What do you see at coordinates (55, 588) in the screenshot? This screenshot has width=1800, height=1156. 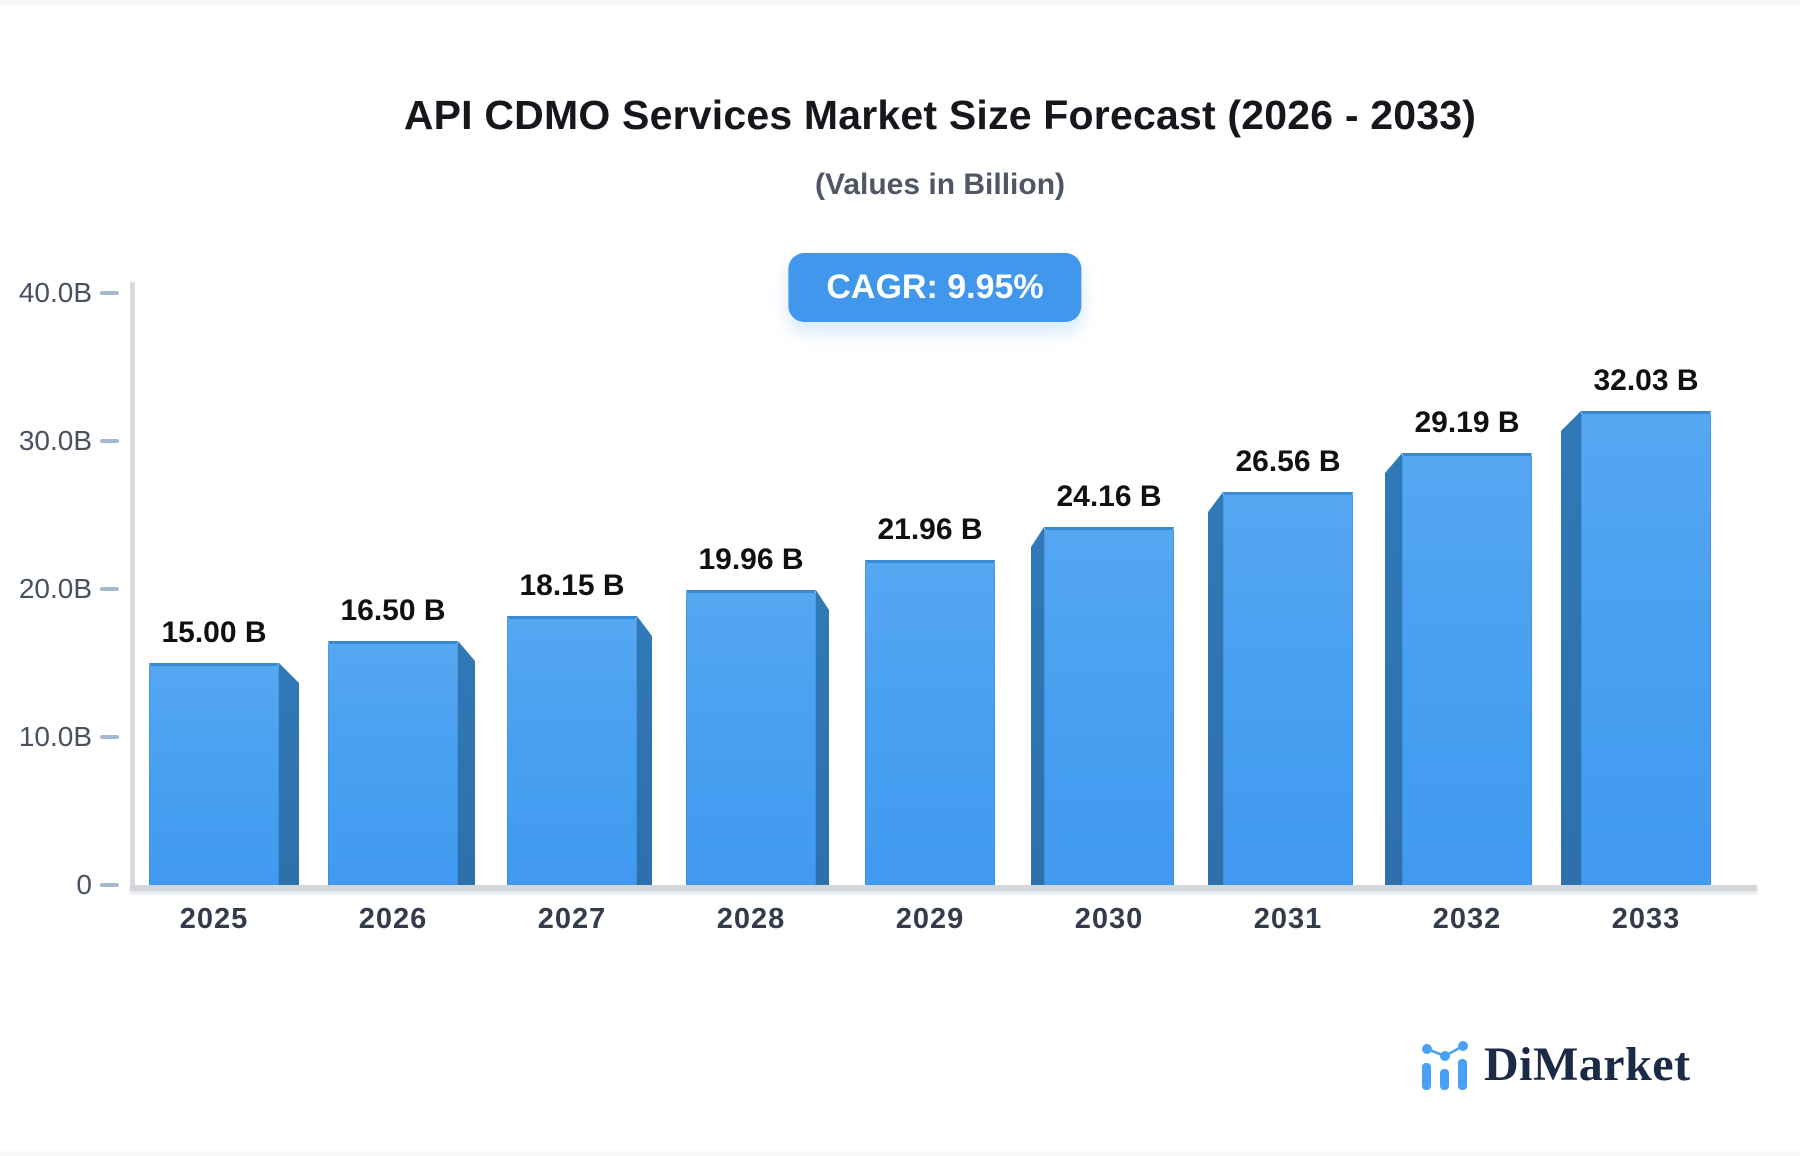 I see `y-tick-label: 20.0B` at bounding box center [55, 588].